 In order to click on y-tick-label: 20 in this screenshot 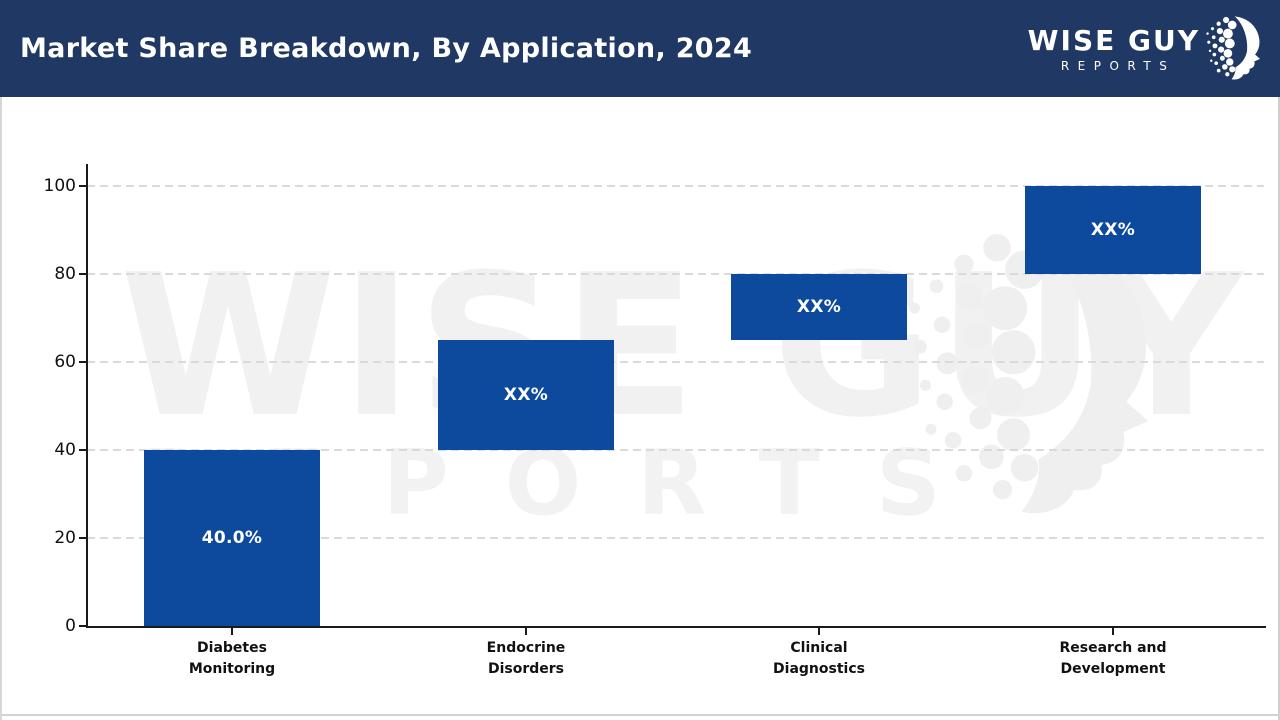, I will do `click(65, 538)`.